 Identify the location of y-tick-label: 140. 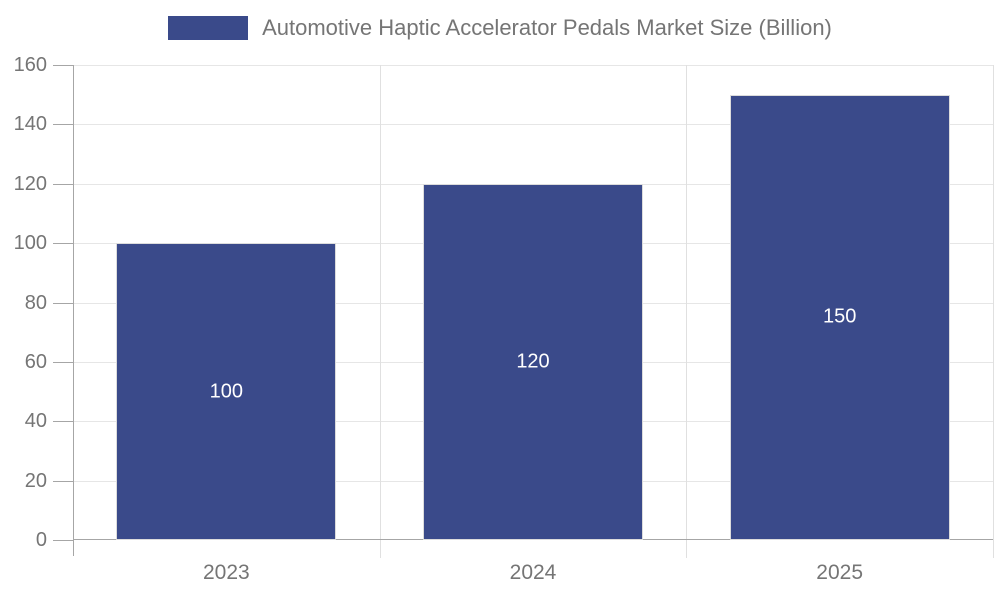
(30, 124).